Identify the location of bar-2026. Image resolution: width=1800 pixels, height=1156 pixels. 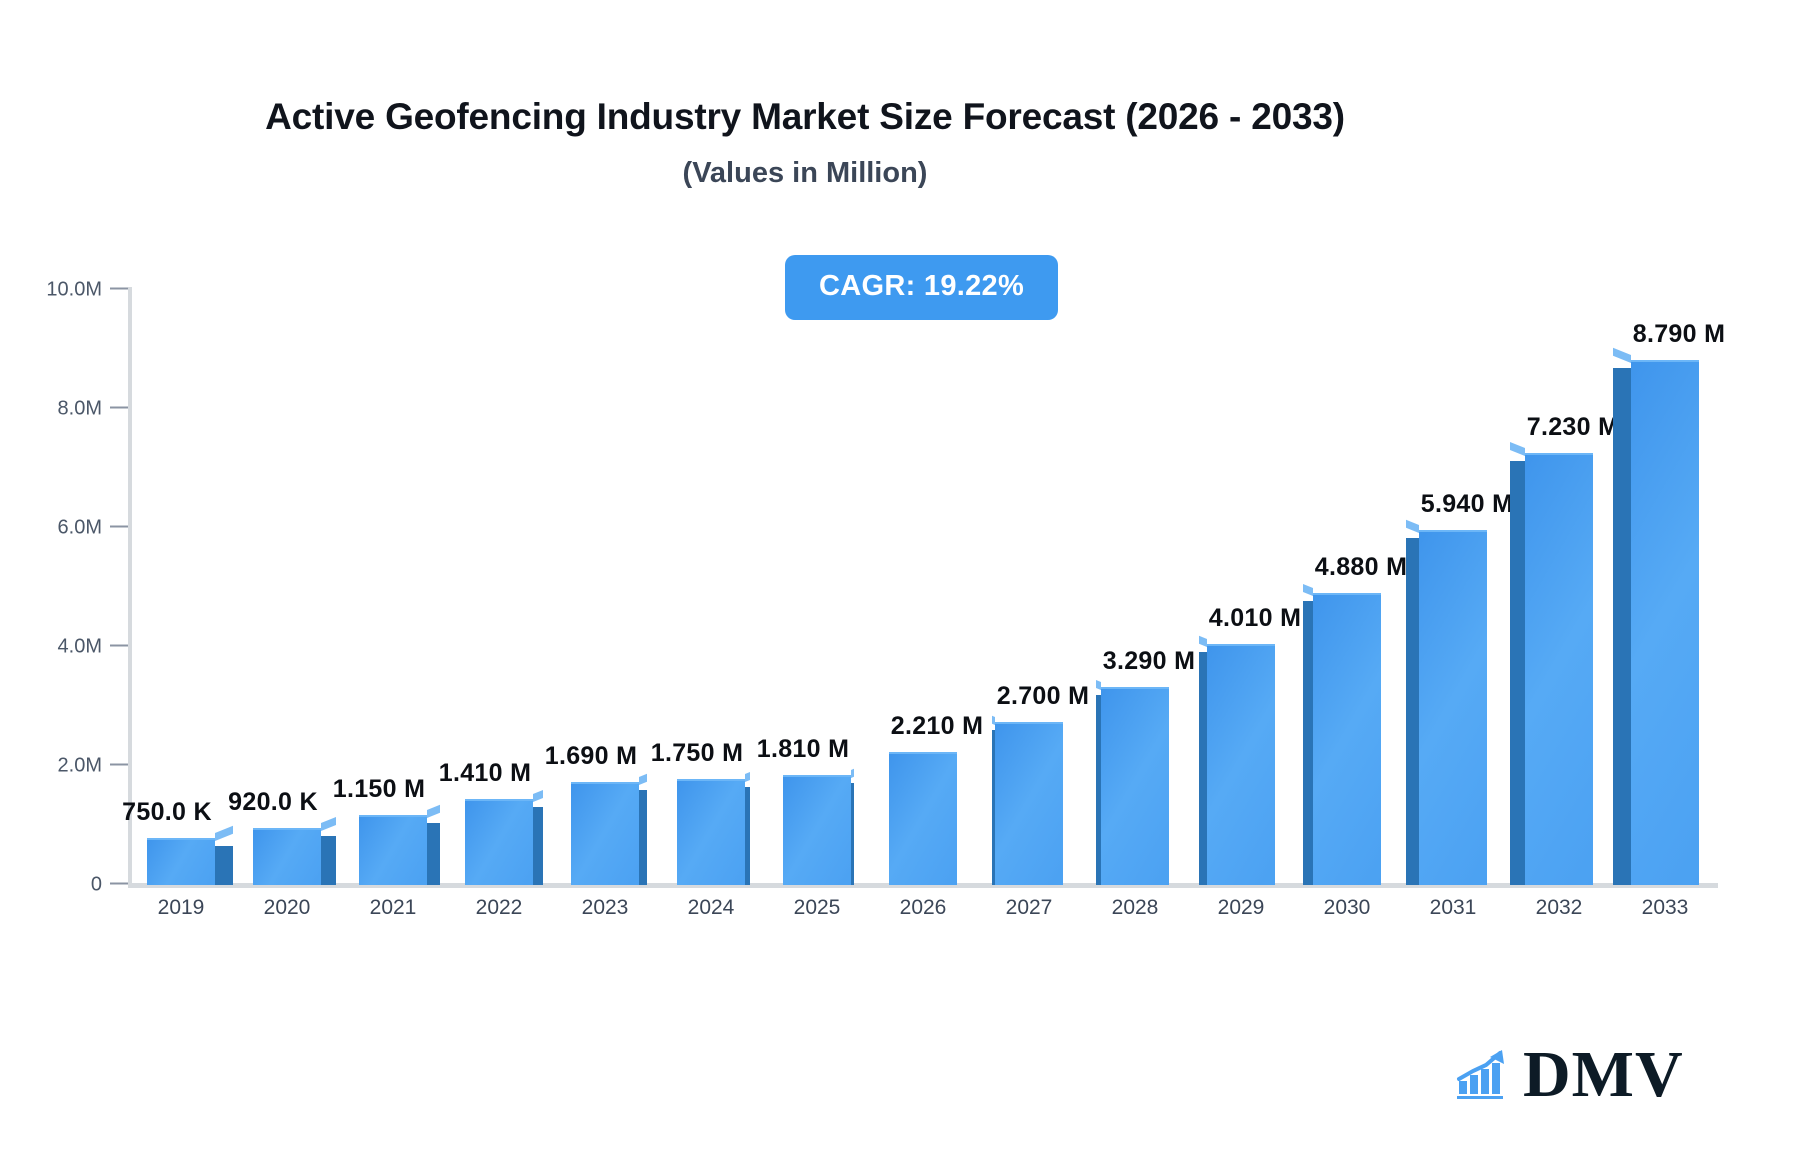
(923, 818).